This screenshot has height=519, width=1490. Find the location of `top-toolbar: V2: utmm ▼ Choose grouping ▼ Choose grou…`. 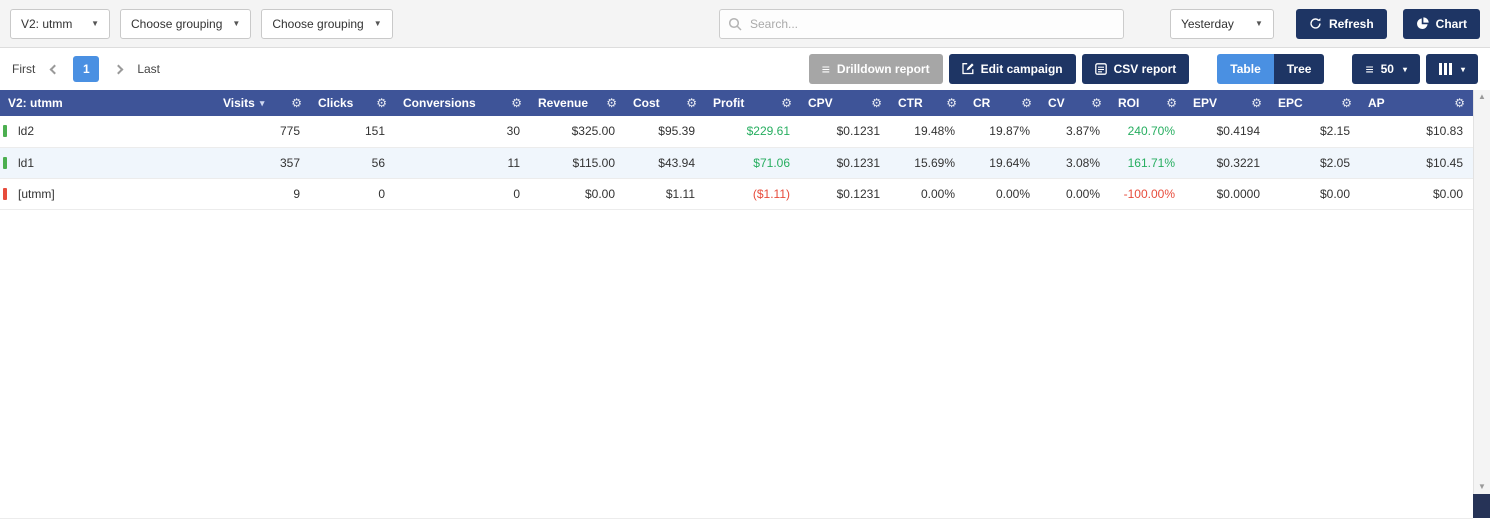

top-toolbar: V2: utmm ▼ Choose grouping ▼ Choose grou… is located at coordinates (745, 24).